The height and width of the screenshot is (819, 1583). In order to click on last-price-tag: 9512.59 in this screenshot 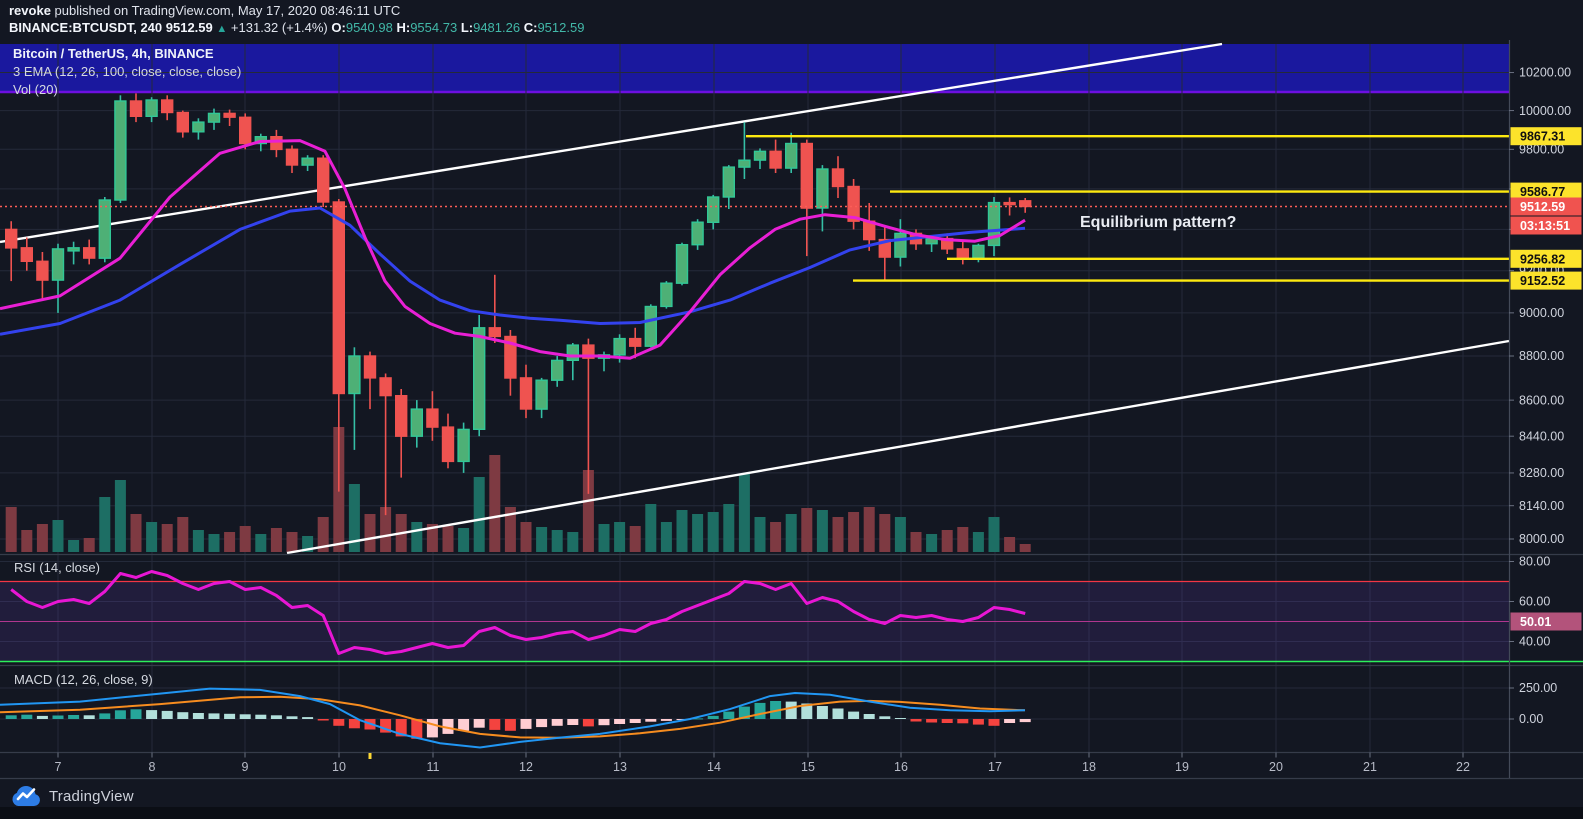, I will do `click(1546, 206)`.